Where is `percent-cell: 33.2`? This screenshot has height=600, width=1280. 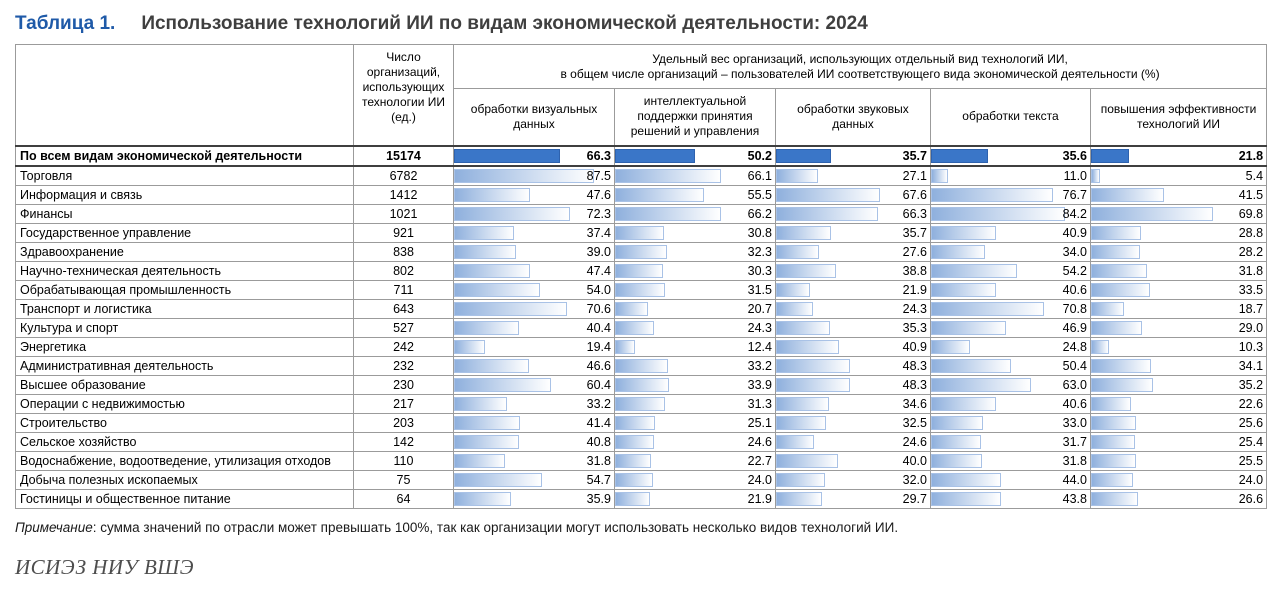
percent-cell: 33.2 is located at coordinates (534, 403).